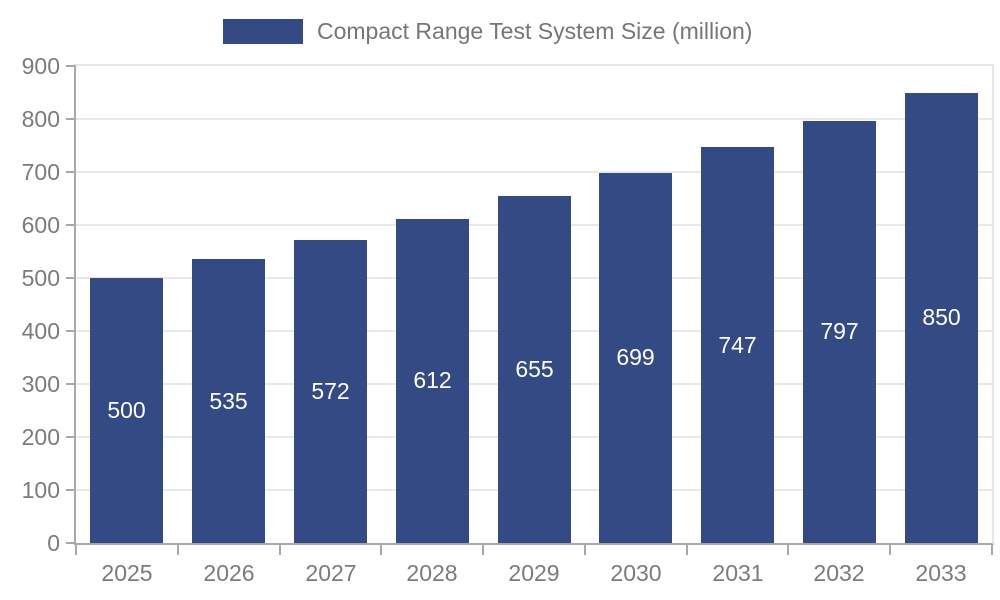 The height and width of the screenshot is (600, 1000). I want to click on bar: 747, so click(737, 345).